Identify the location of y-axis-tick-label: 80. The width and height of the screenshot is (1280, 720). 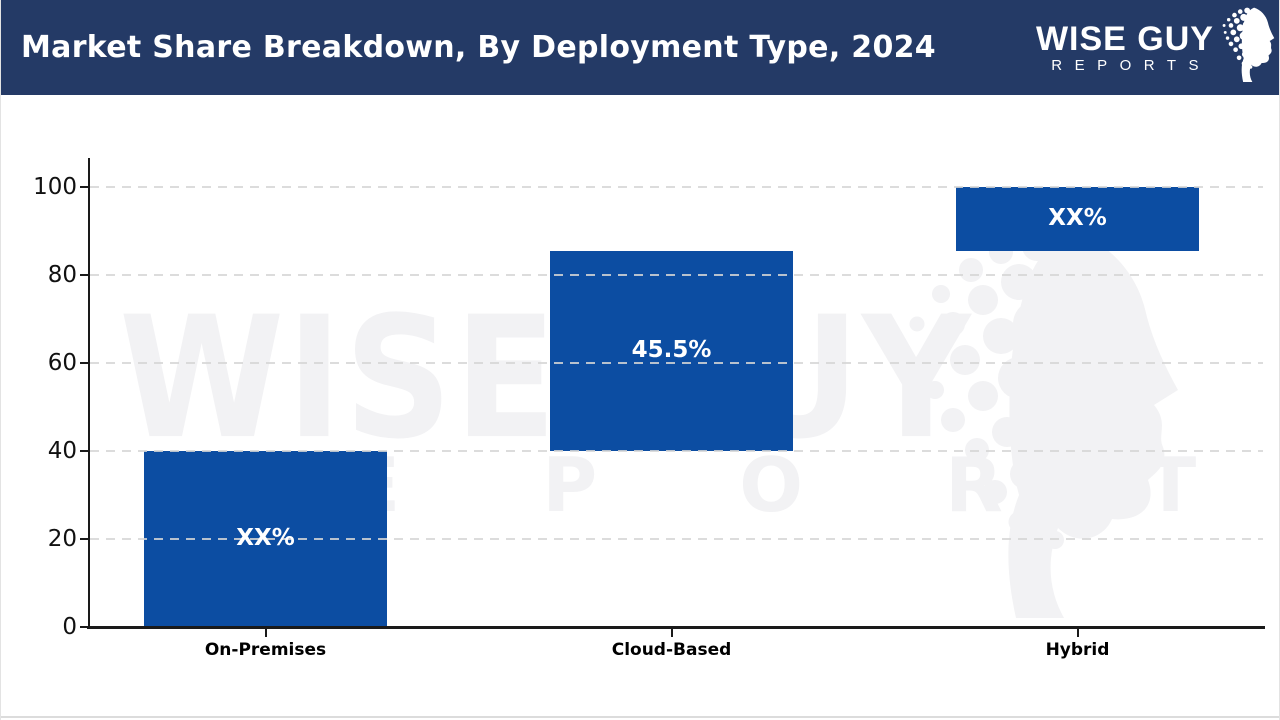
(62, 275).